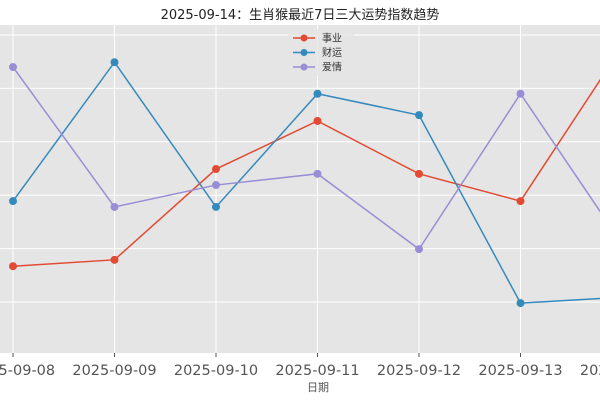  Describe the element at coordinates (332, 38) in the screenshot. I see `legend-label: 事业` at that location.